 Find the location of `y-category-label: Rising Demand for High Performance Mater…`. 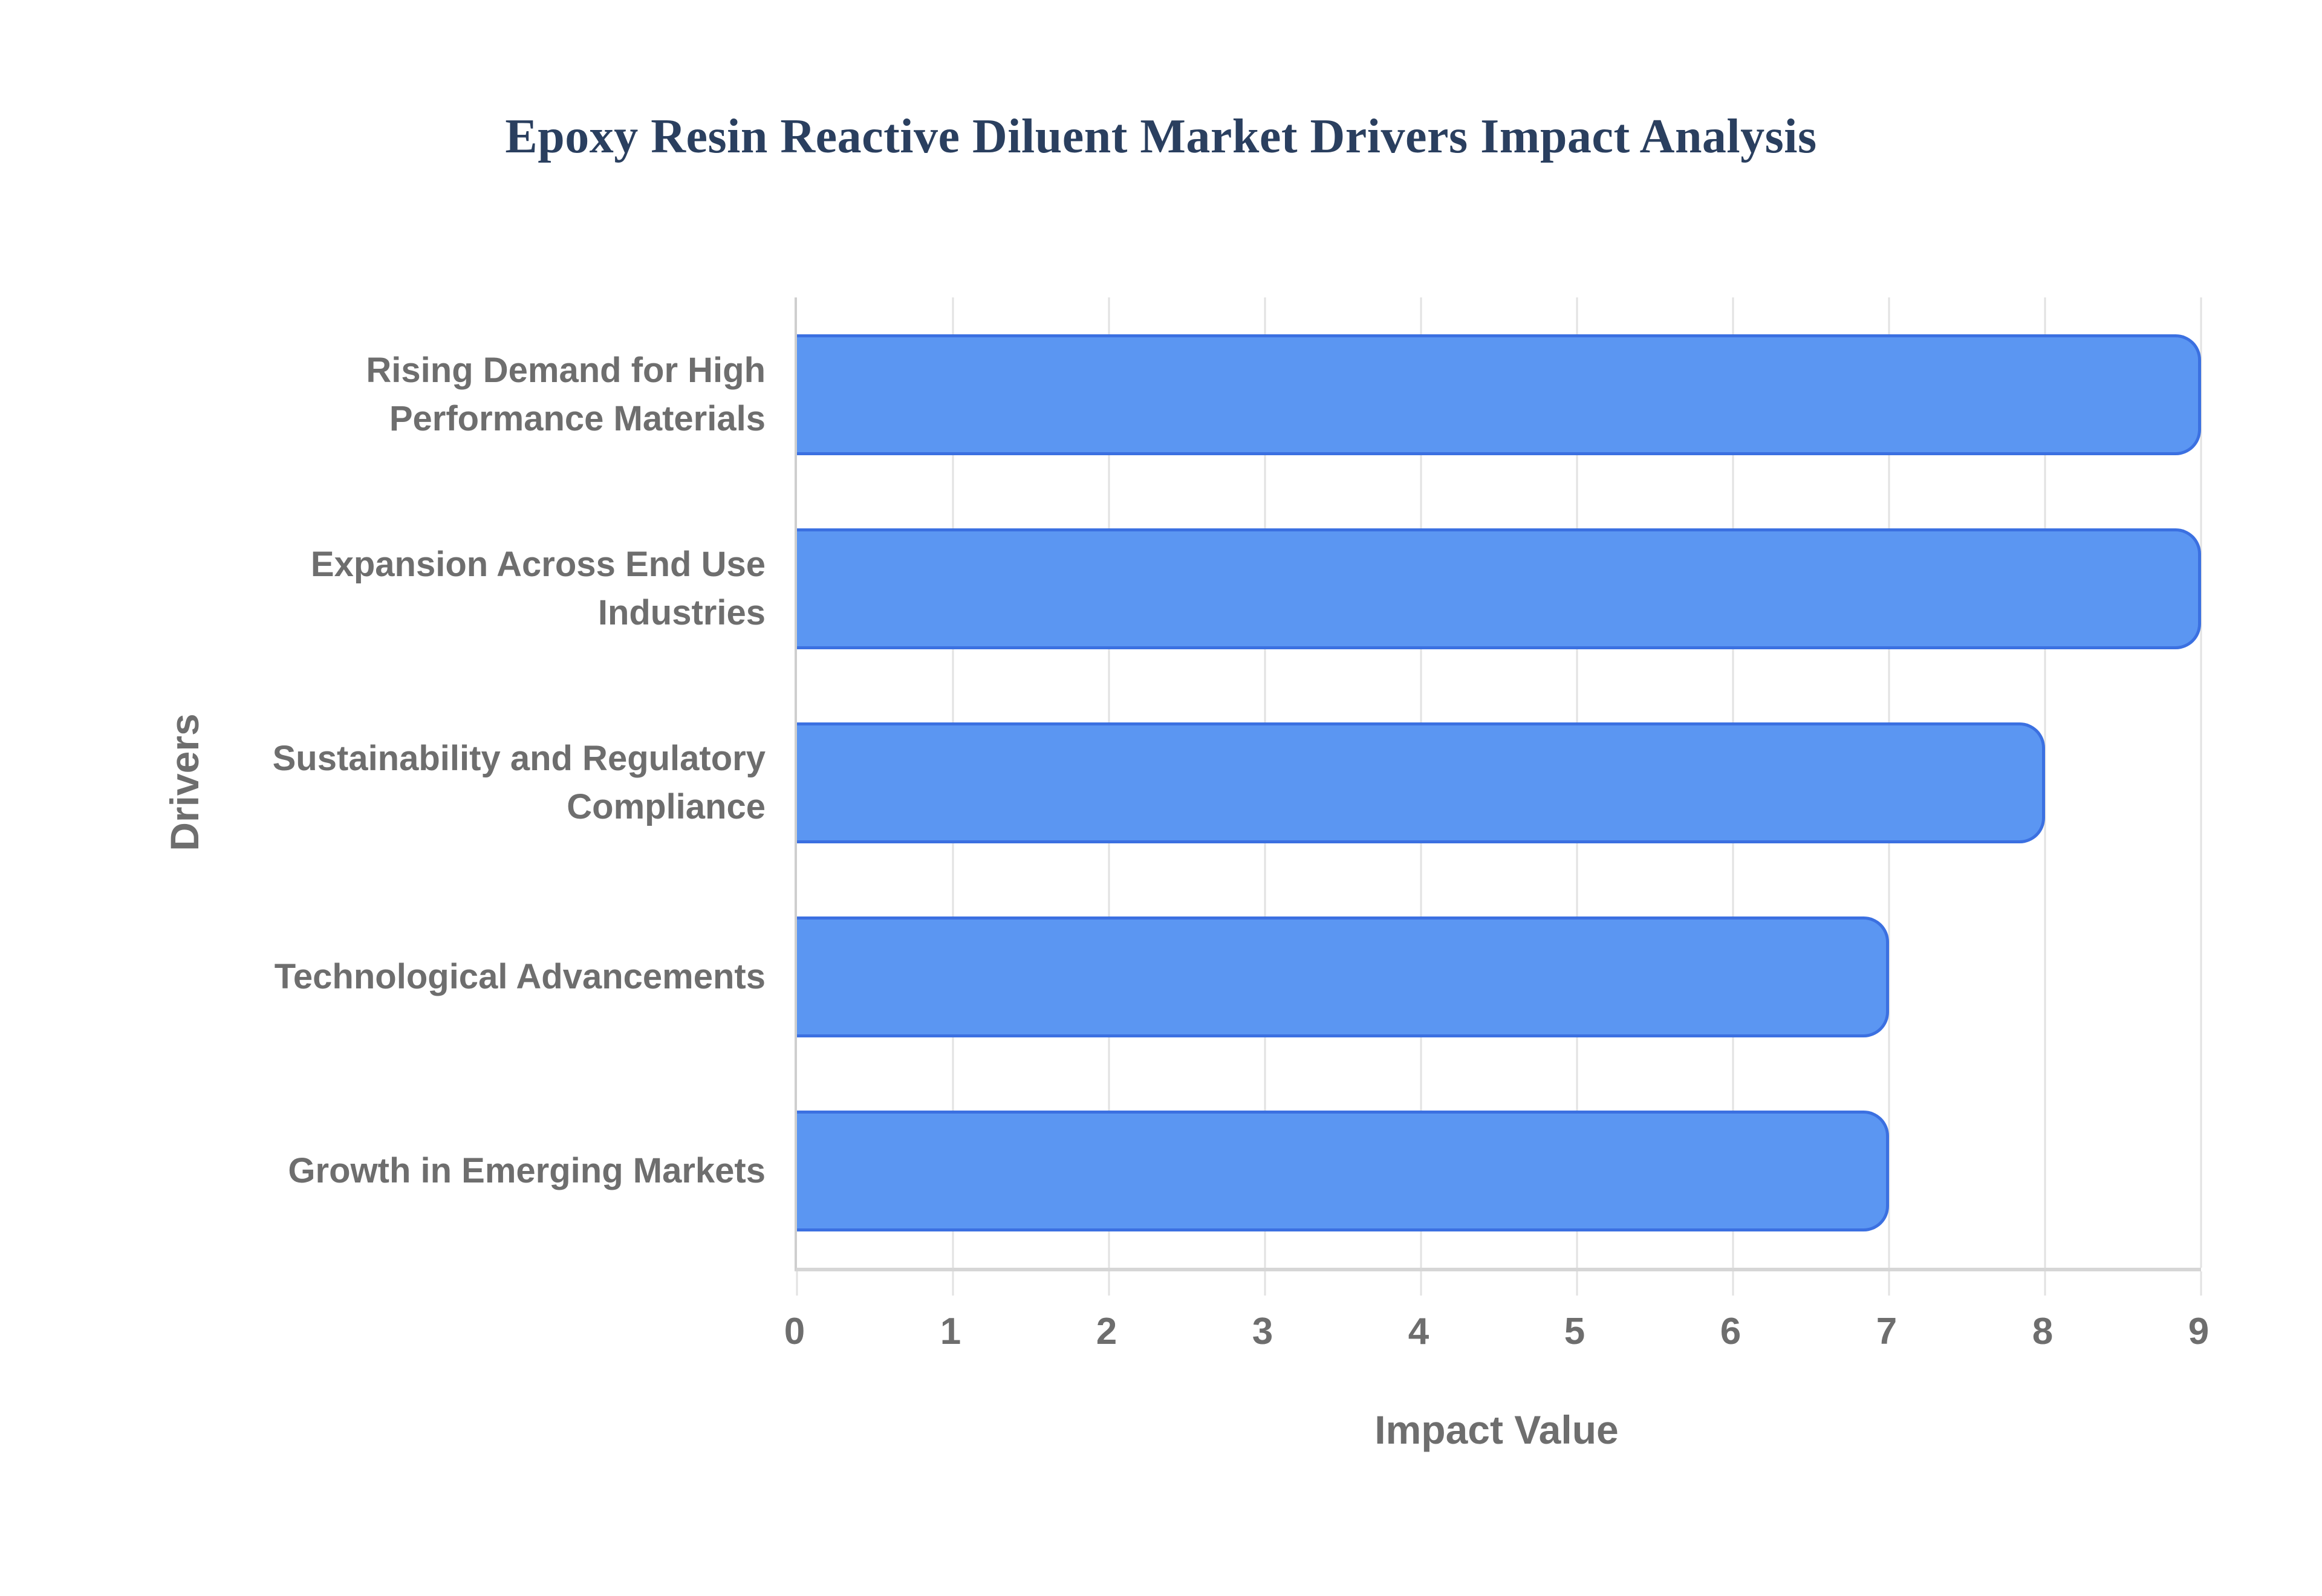

y-category-label: Rising Demand for High Performance Mater… is located at coordinates (566, 394).